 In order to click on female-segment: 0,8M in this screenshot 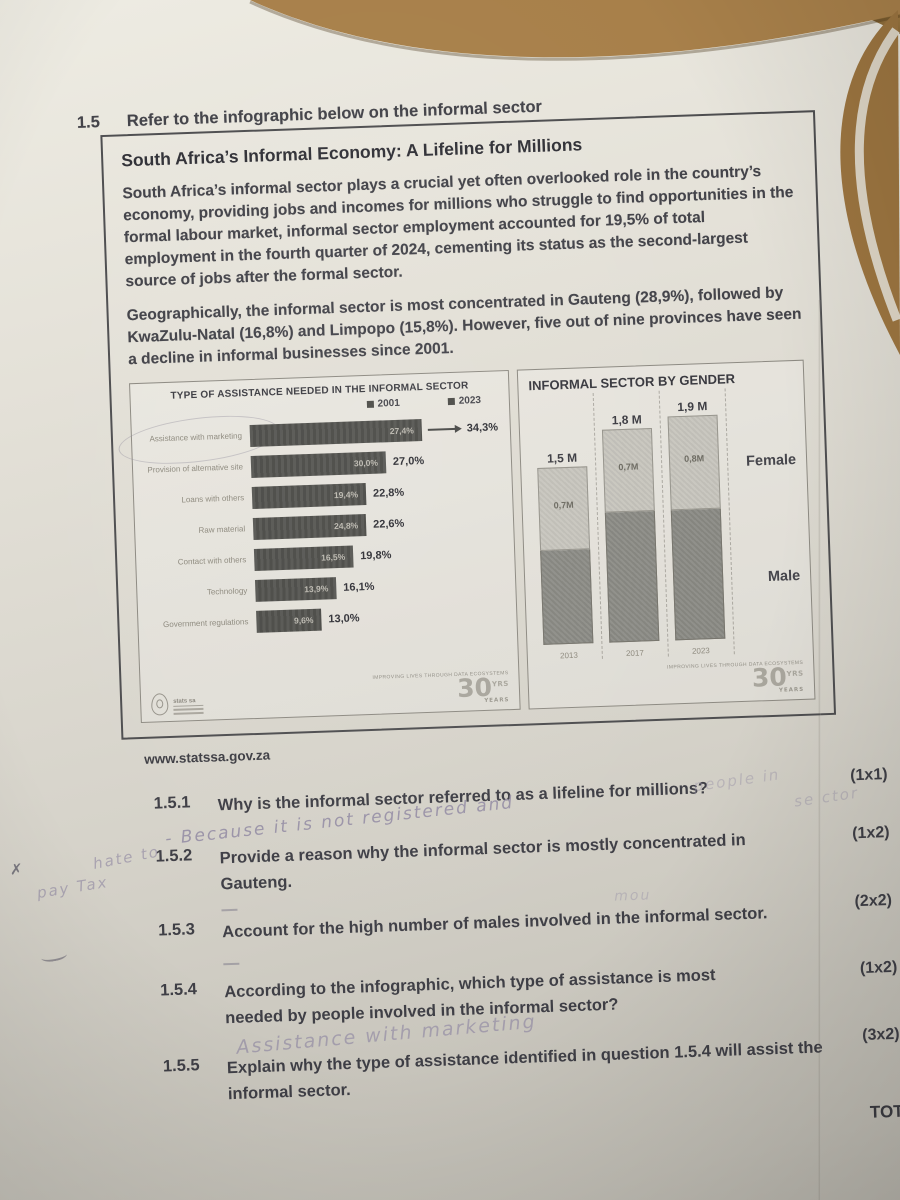, I will do `click(694, 462)`.